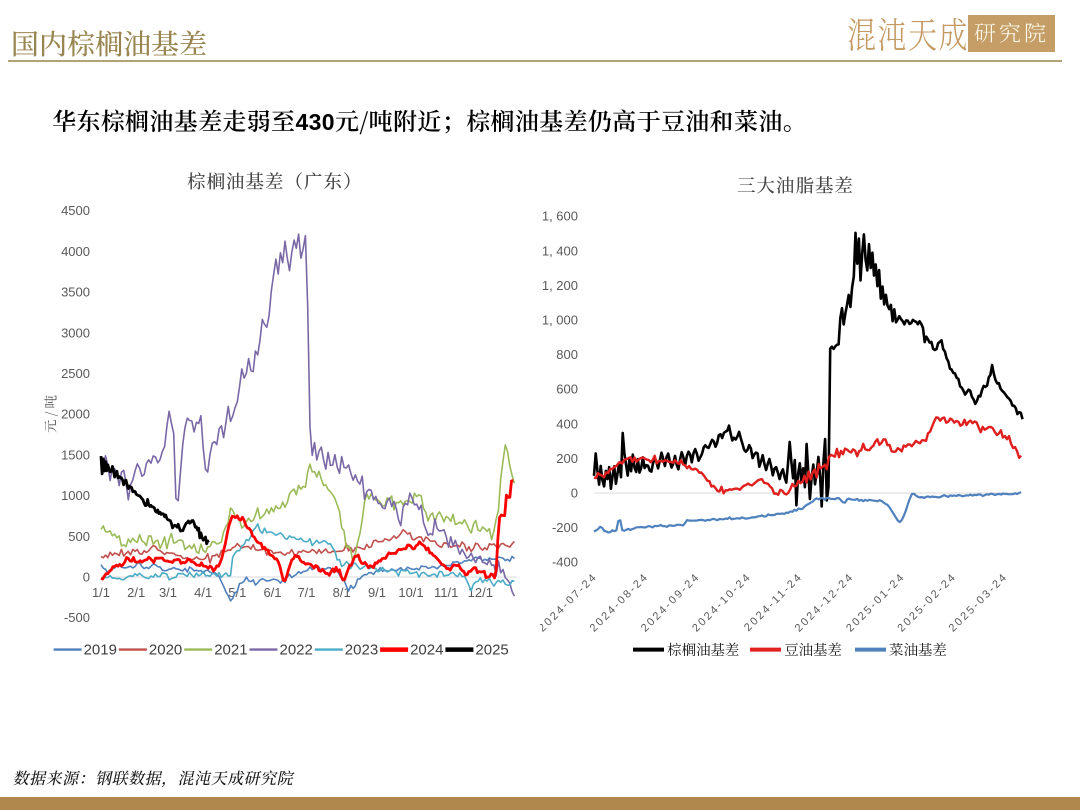  Describe the element at coordinates (75, 332) in the screenshot. I see `svg-text: 3000` at that location.